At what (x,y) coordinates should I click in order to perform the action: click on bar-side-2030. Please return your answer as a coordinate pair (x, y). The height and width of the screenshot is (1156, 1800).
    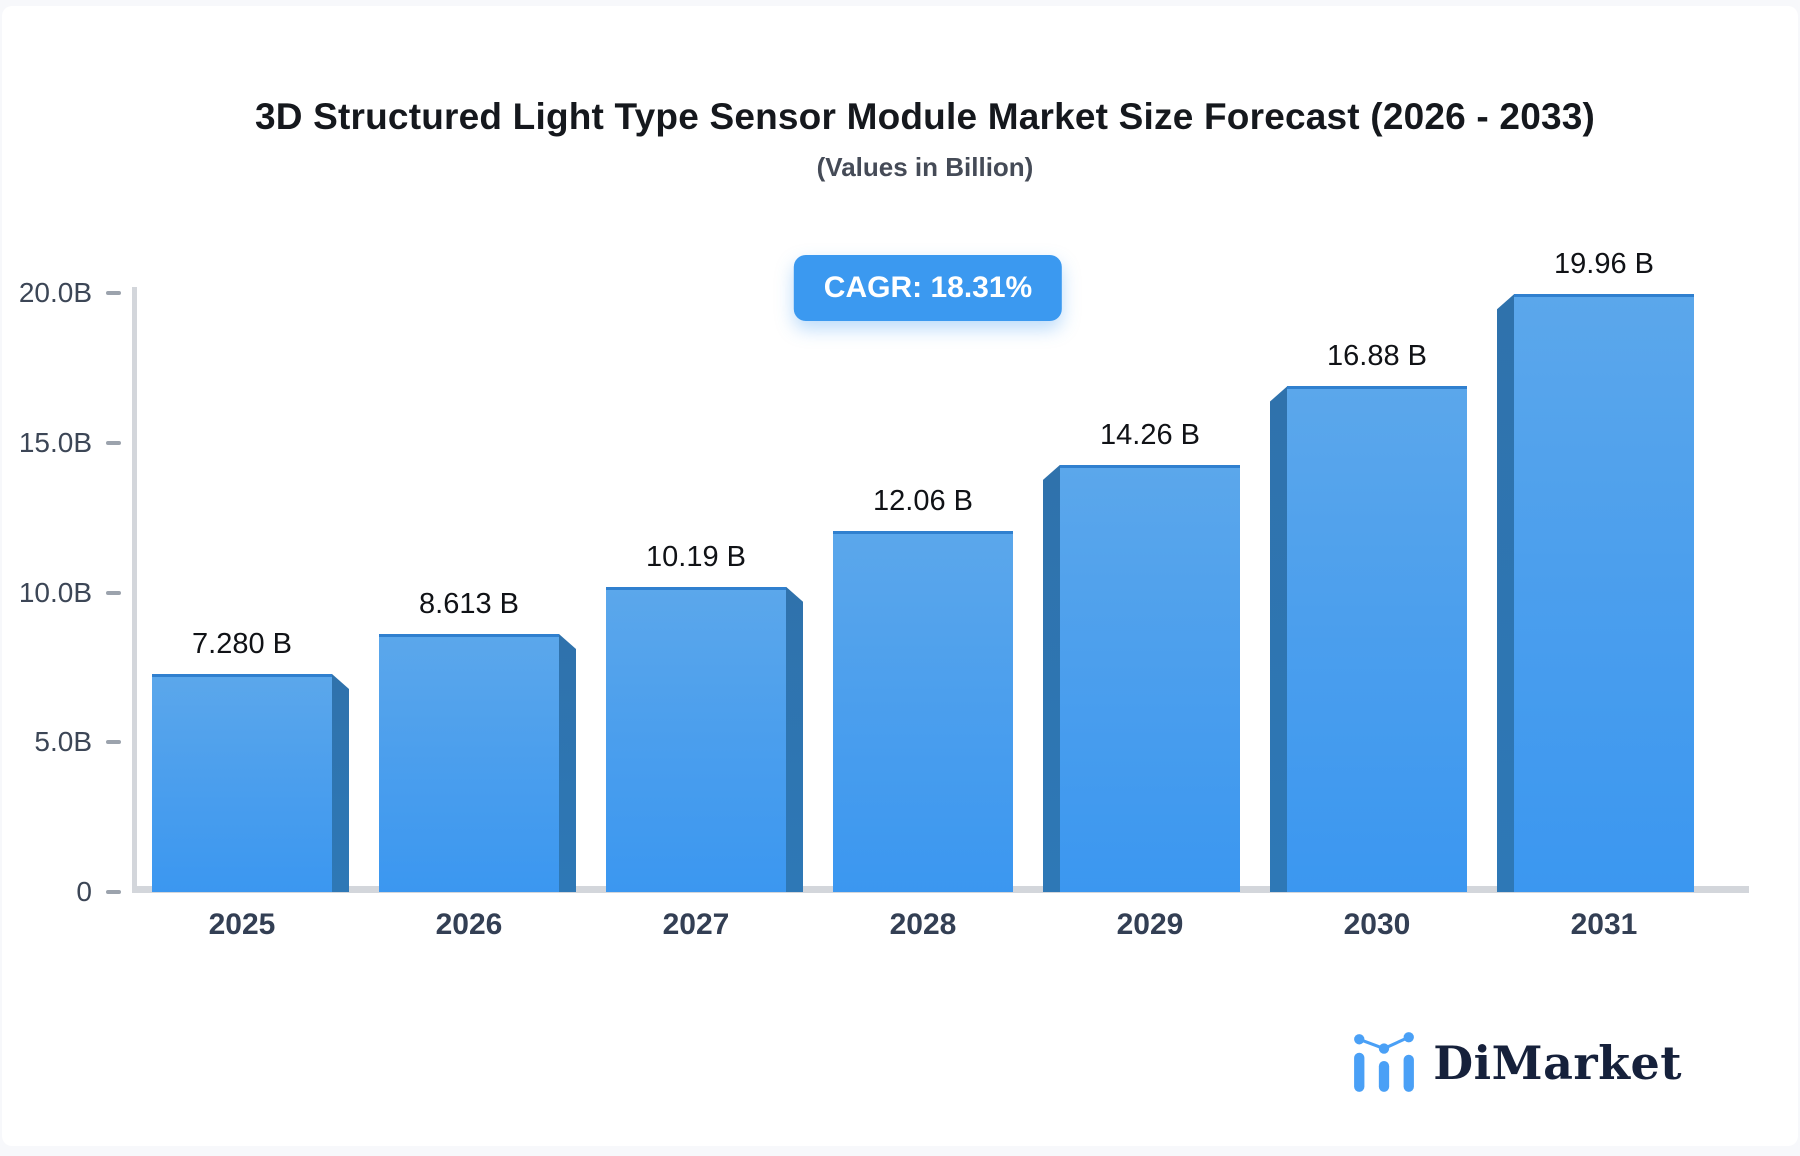
    Looking at the image, I should click on (1278, 639).